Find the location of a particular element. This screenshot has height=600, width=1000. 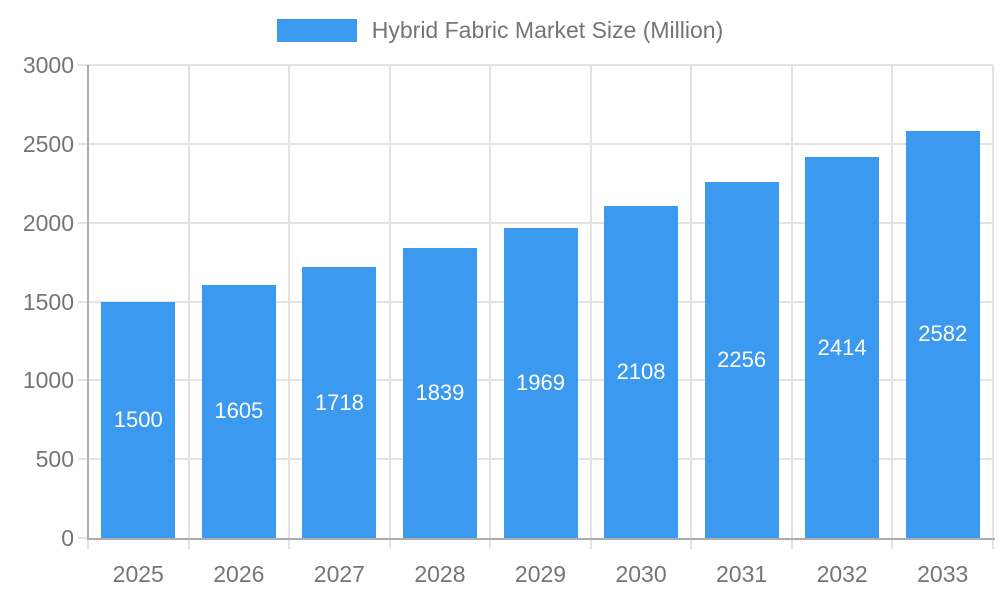

y-tick-label: 500 is located at coordinates (54, 459).